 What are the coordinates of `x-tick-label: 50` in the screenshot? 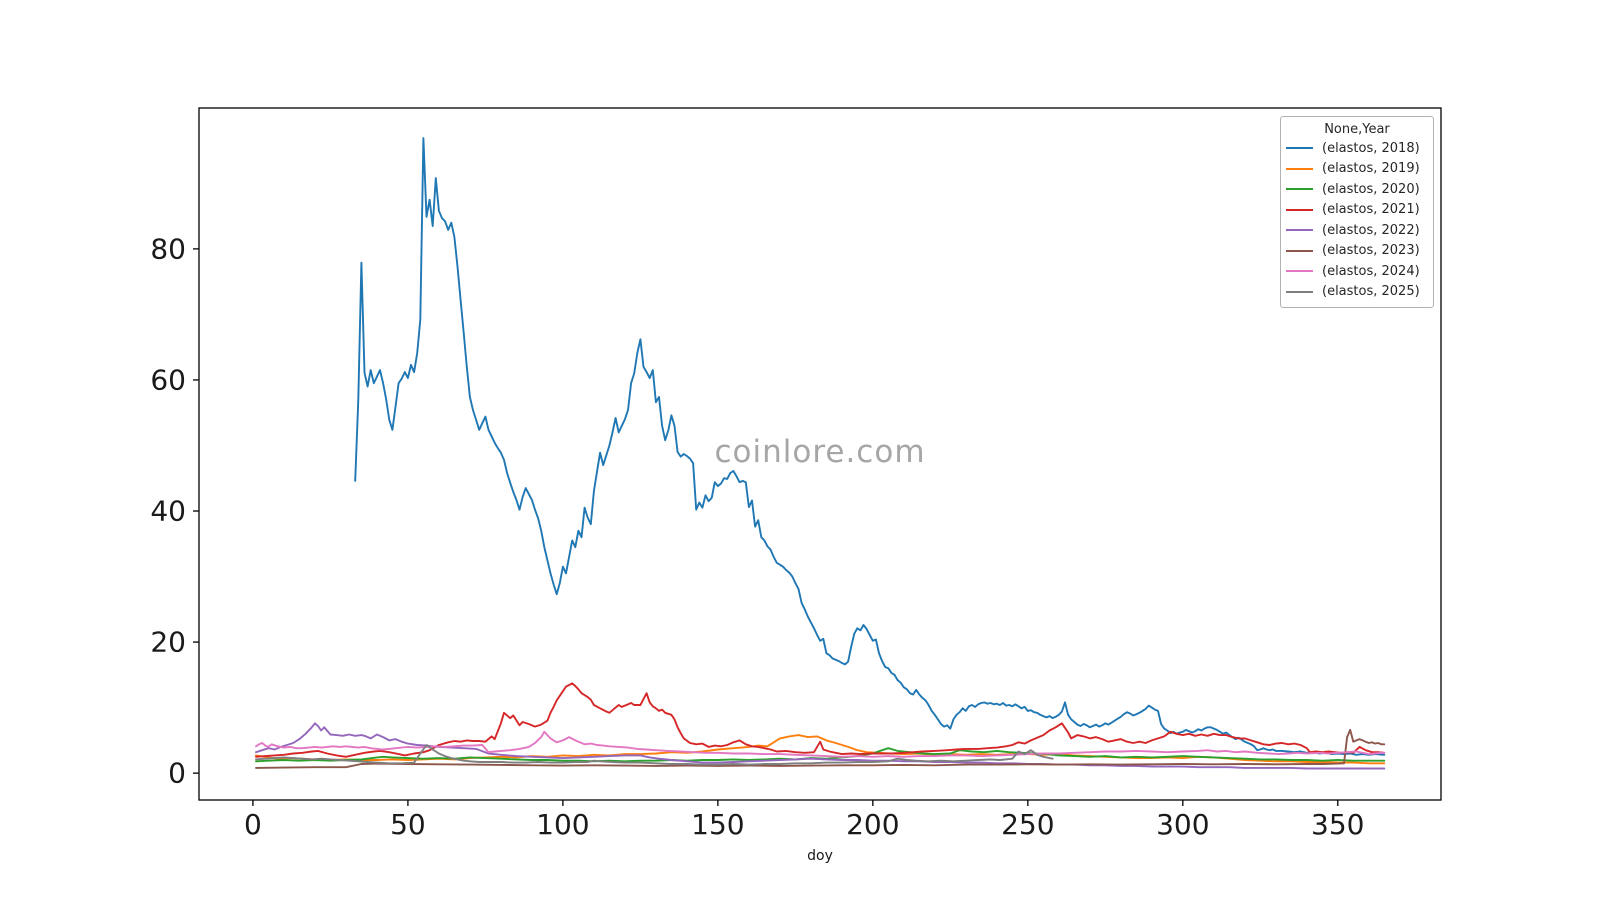 It's located at (408, 824).